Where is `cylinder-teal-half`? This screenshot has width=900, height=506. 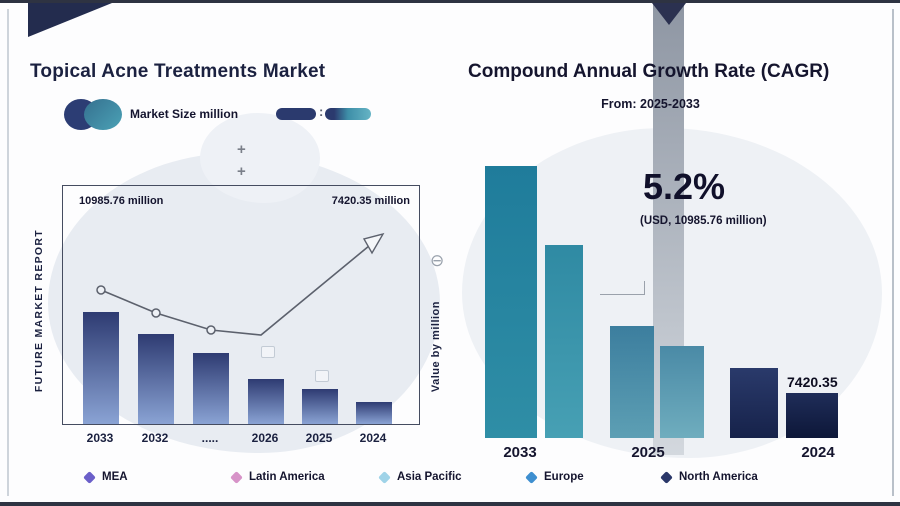 cylinder-teal-half is located at coordinates (103, 114).